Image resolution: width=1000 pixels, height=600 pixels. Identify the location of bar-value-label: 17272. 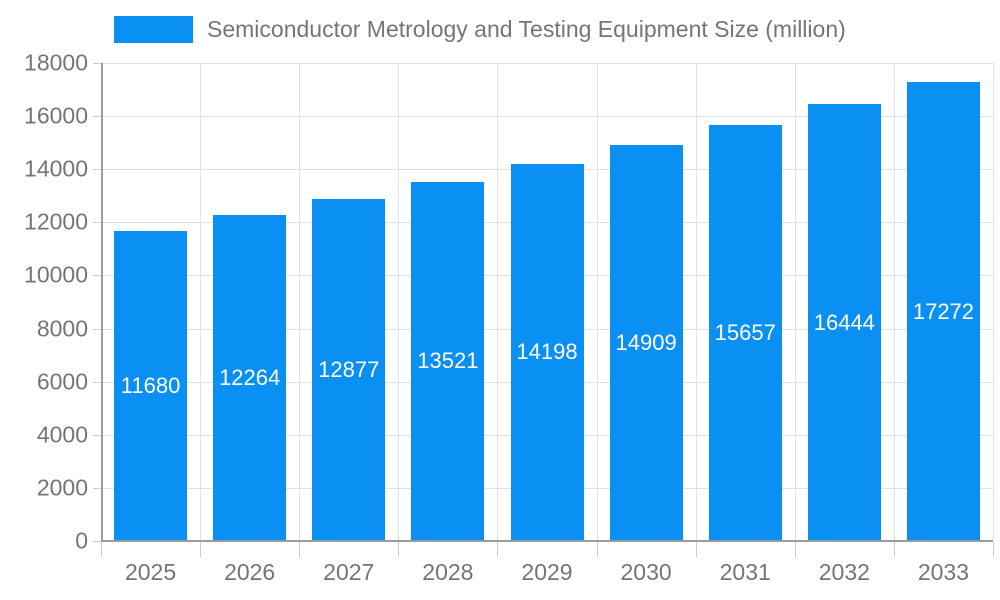
(943, 311).